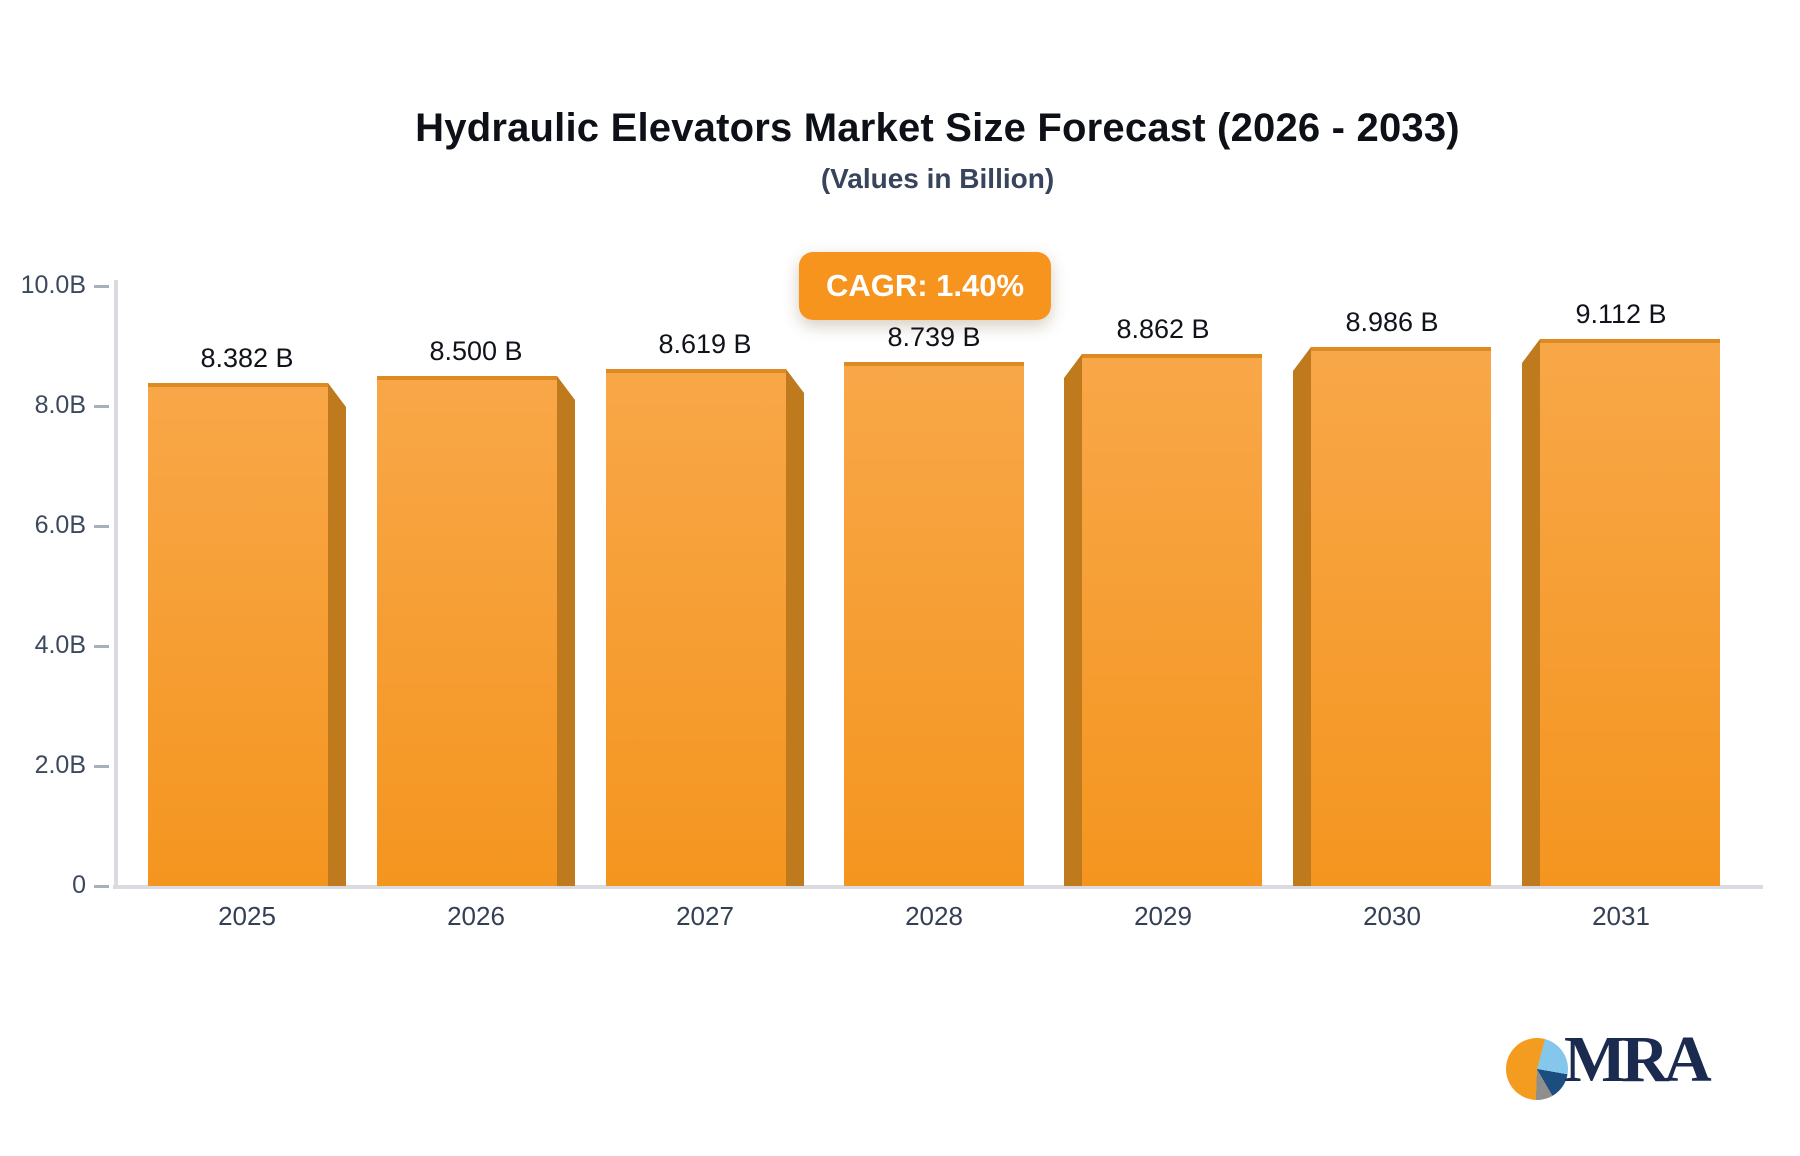 This screenshot has height=1156, width=1800. Describe the element at coordinates (101, 646) in the screenshot. I see `y-tick-4.0B` at that location.